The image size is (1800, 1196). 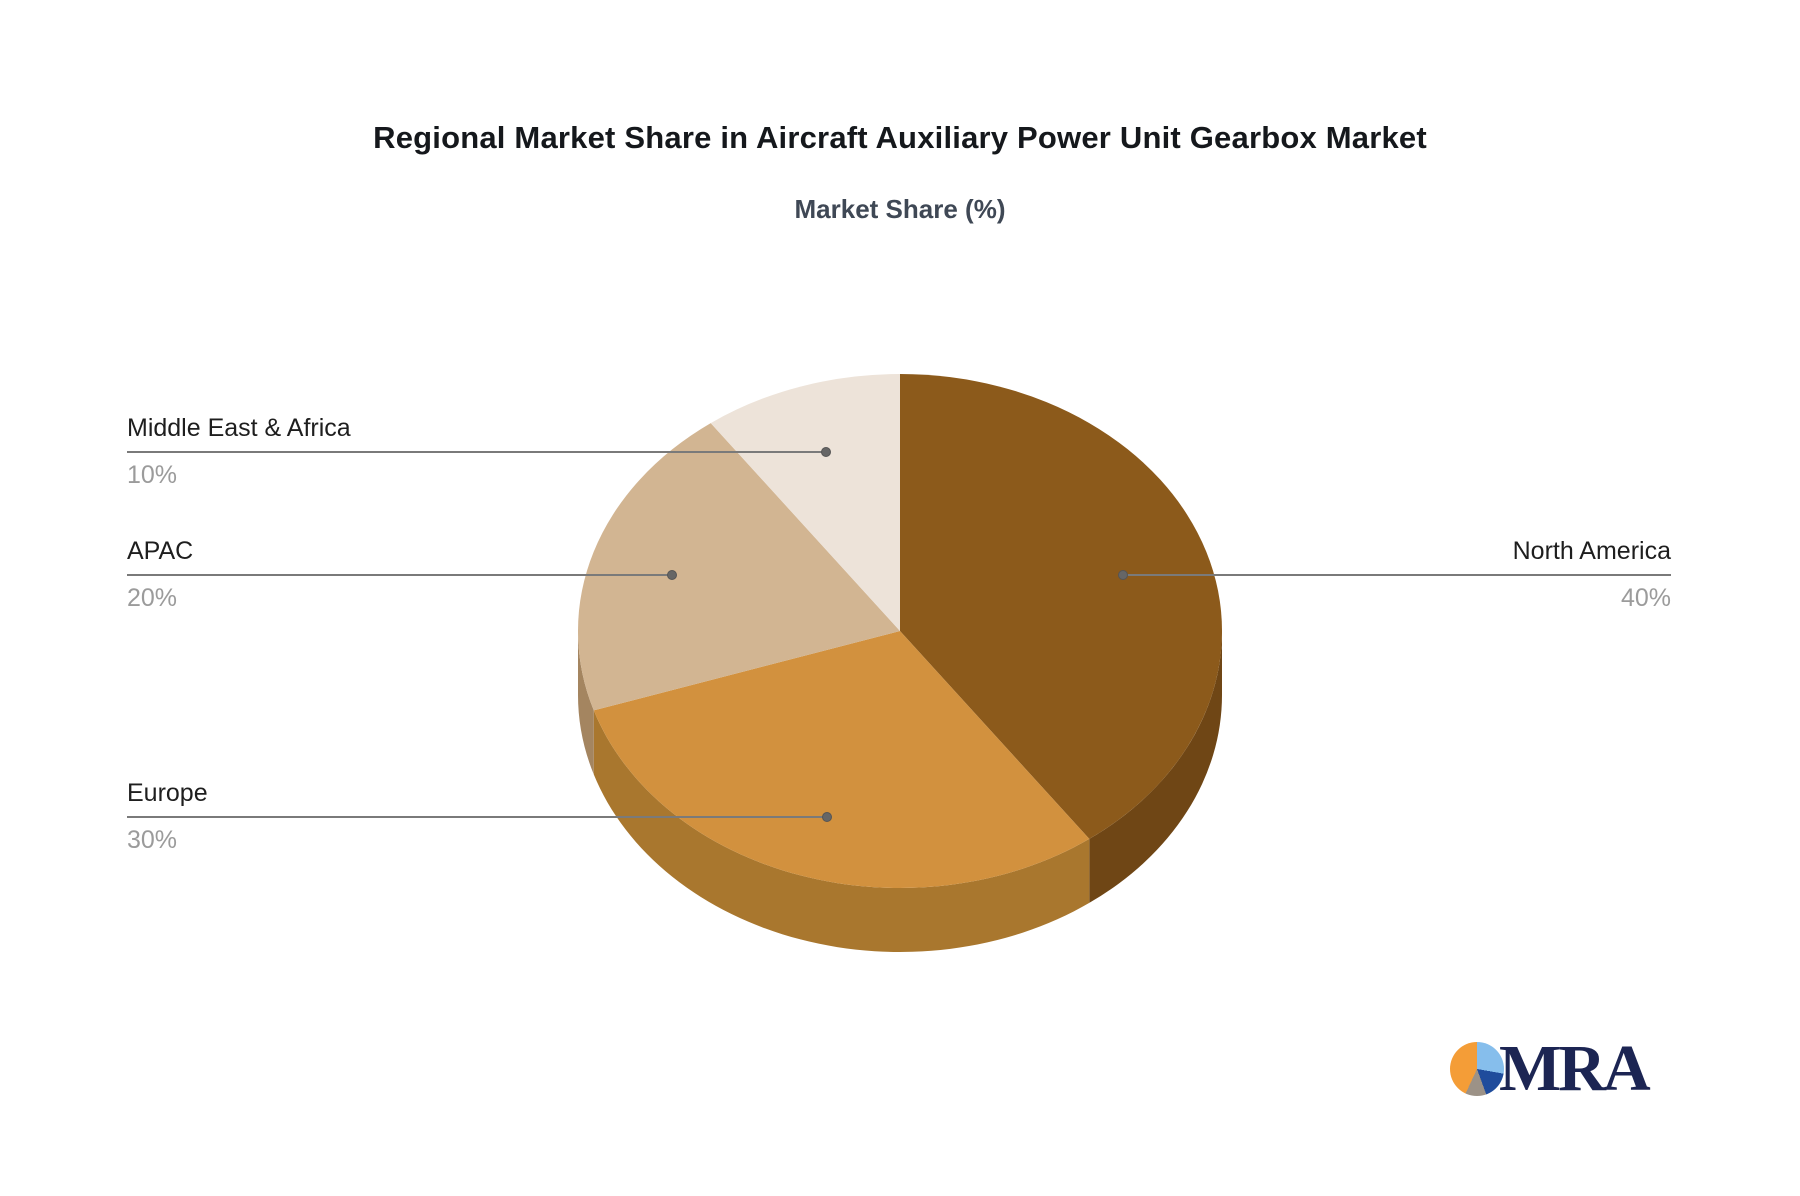 What do you see at coordinates (1575, 1068) in the screenshot?
I see `mra-logo-text: MRA` at bounding box center [1575, 1068].